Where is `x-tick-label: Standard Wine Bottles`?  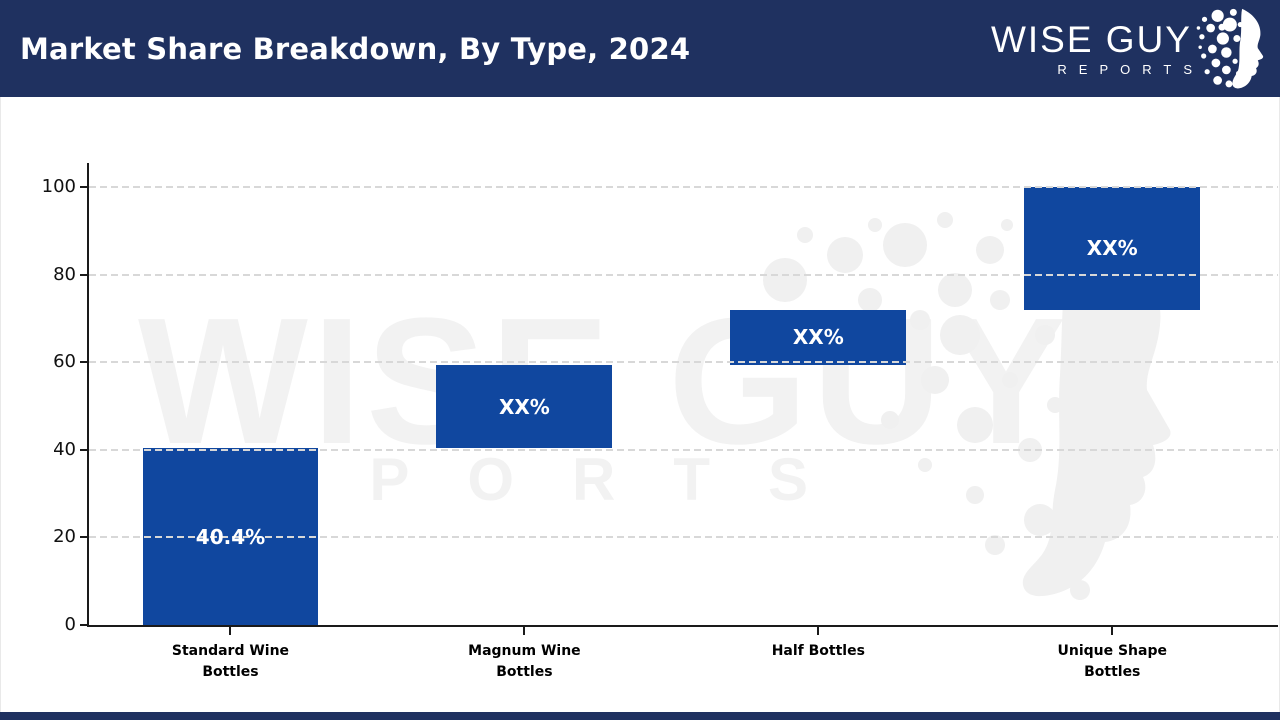 x-tick-label: Standard Wine Bottles is located at coordinates (230, 661).